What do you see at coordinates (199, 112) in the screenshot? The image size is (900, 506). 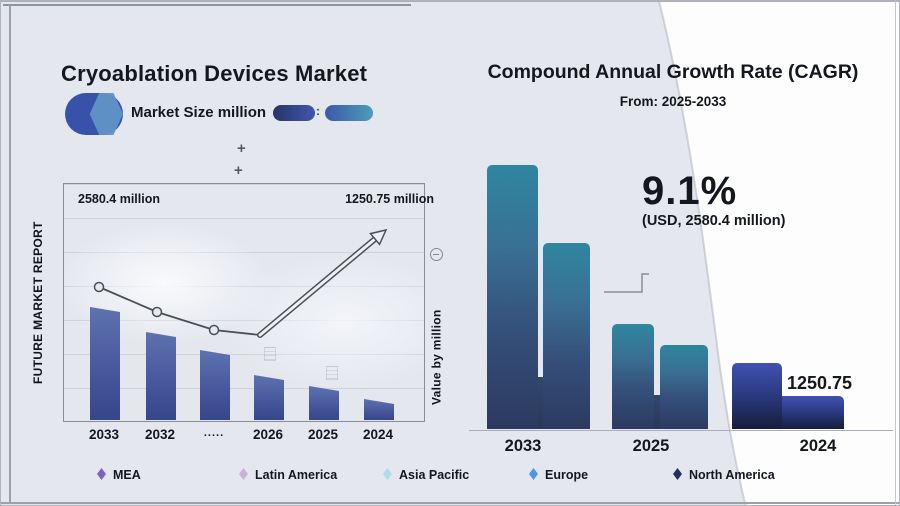 I see `market-size-label: Market Size million` at bounding box center [199, 112].